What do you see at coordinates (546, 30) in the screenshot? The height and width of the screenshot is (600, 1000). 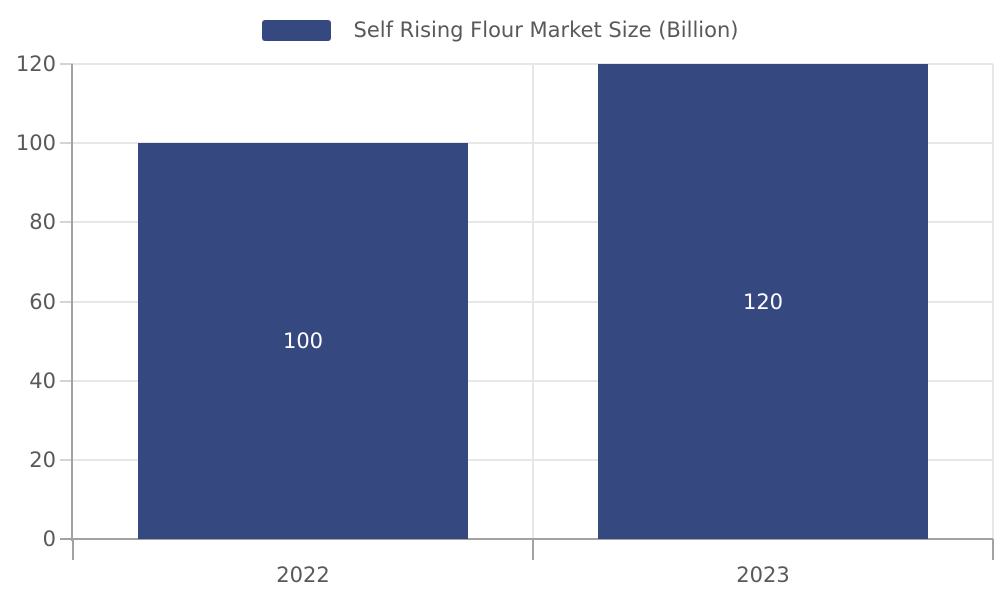 I see `legend-label: Self Rising Flour Market Size (Billion)` at bounding box center [546, 30].